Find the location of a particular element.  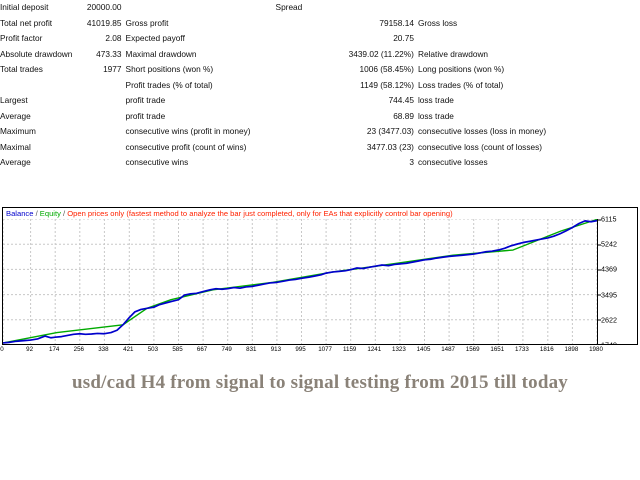

x-axis-tick-label: 1487 is located at coordinates (448, 349).